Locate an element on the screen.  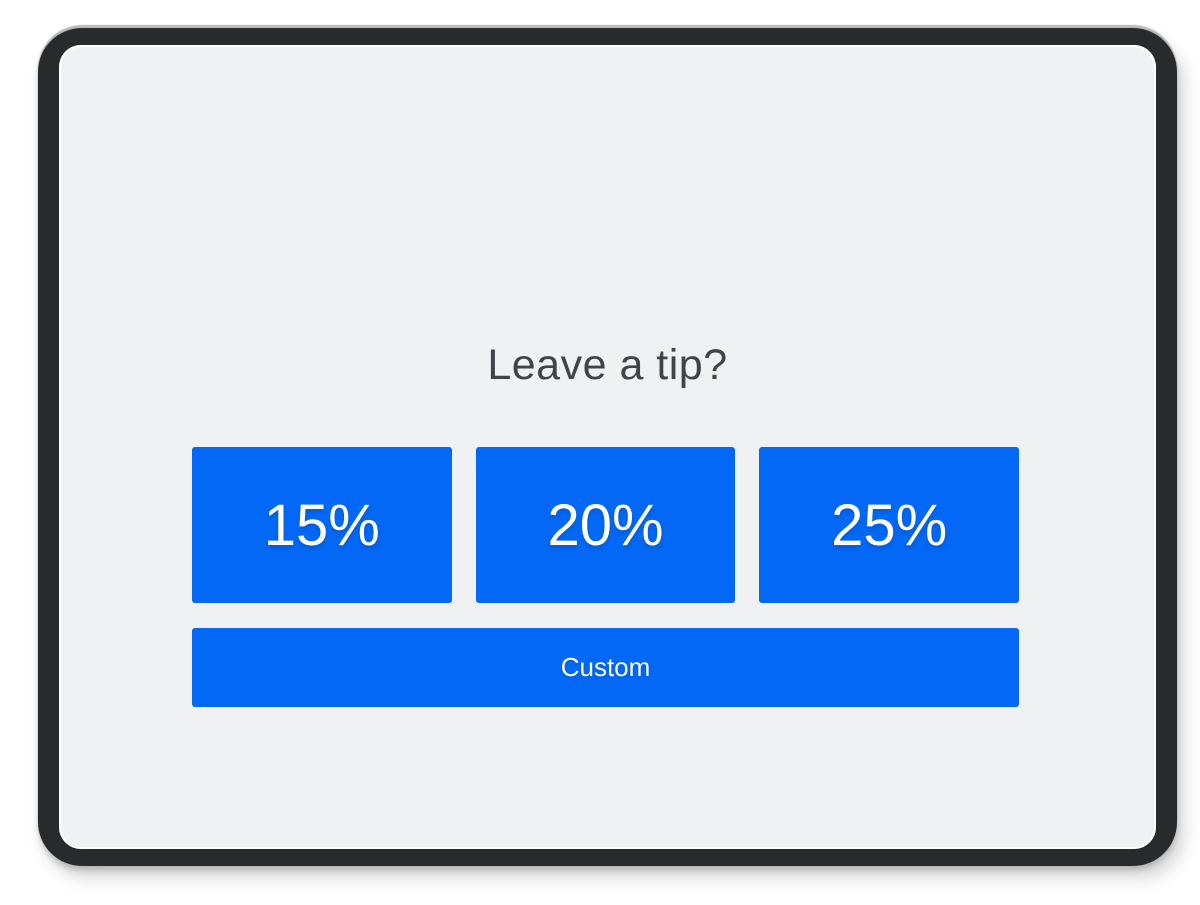
page-title: Leave a tip? is located at coordinates (607, 365).